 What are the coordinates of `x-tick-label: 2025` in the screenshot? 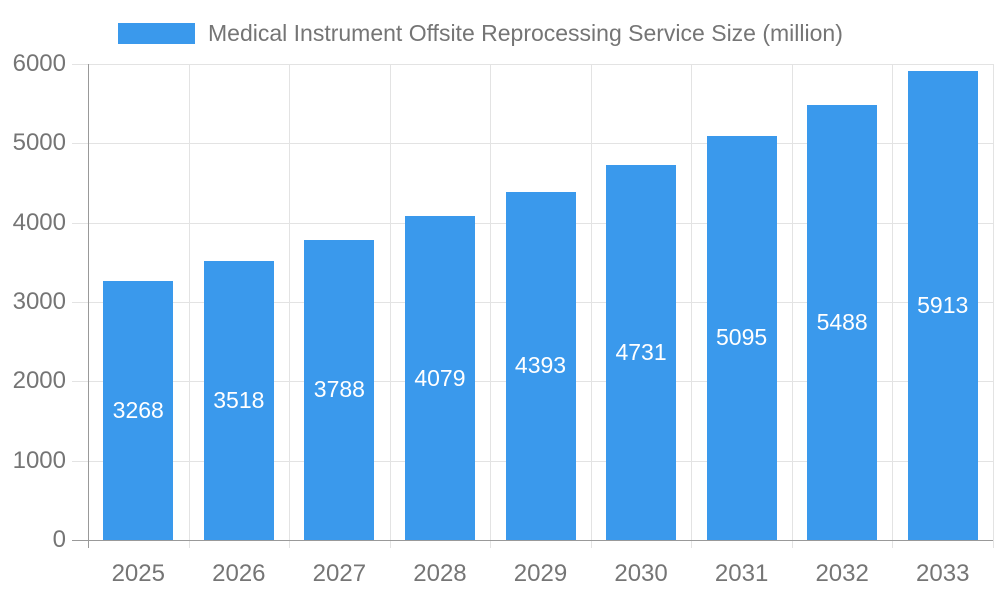 It's located at (138, 573).